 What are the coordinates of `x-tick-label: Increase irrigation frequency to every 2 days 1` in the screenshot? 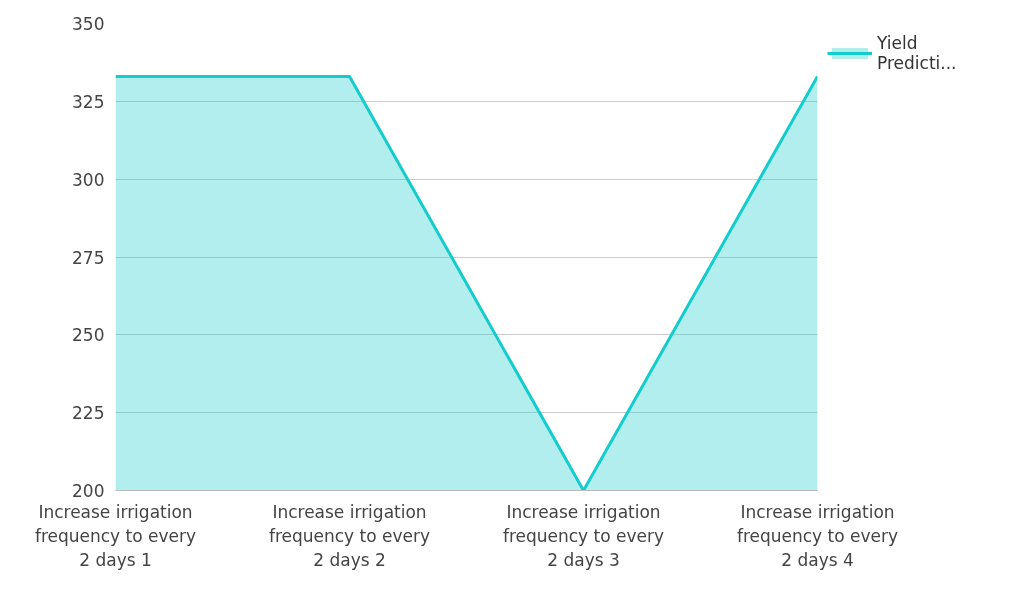 It's located at (115, 535).